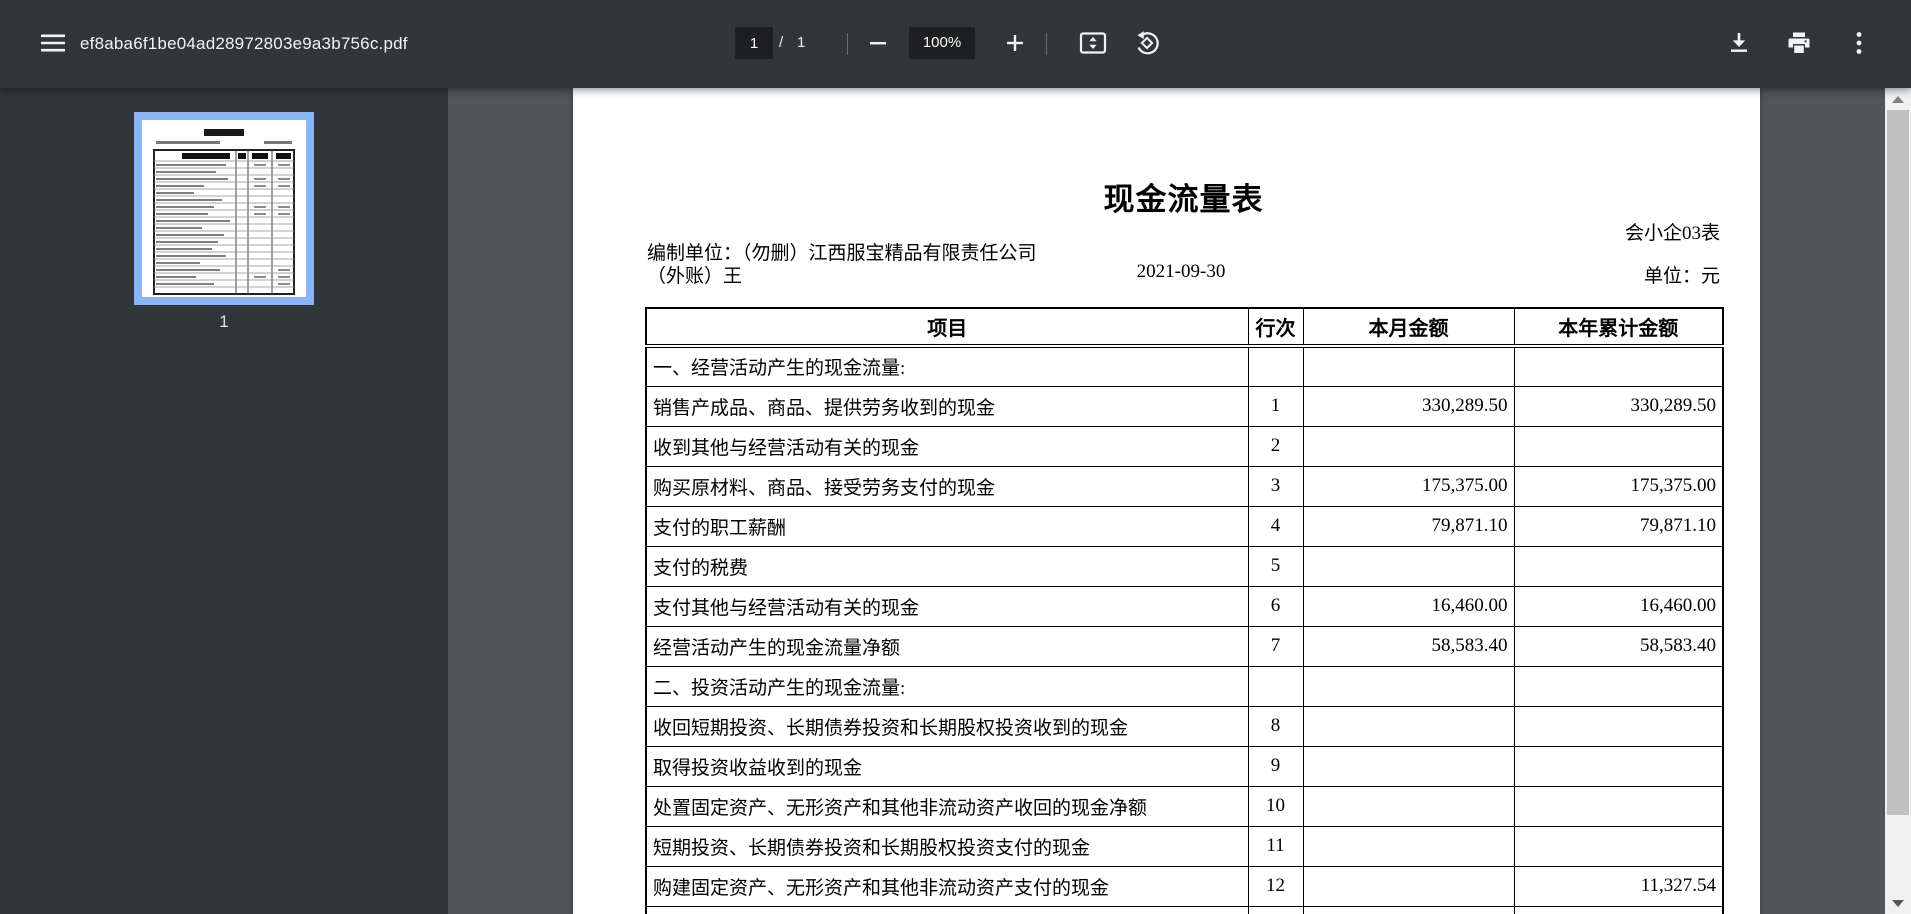  I want to click on prepared-by-line1: 编制单位：（勿删）江西服宝精品有限责任公司, so click(842, 253).